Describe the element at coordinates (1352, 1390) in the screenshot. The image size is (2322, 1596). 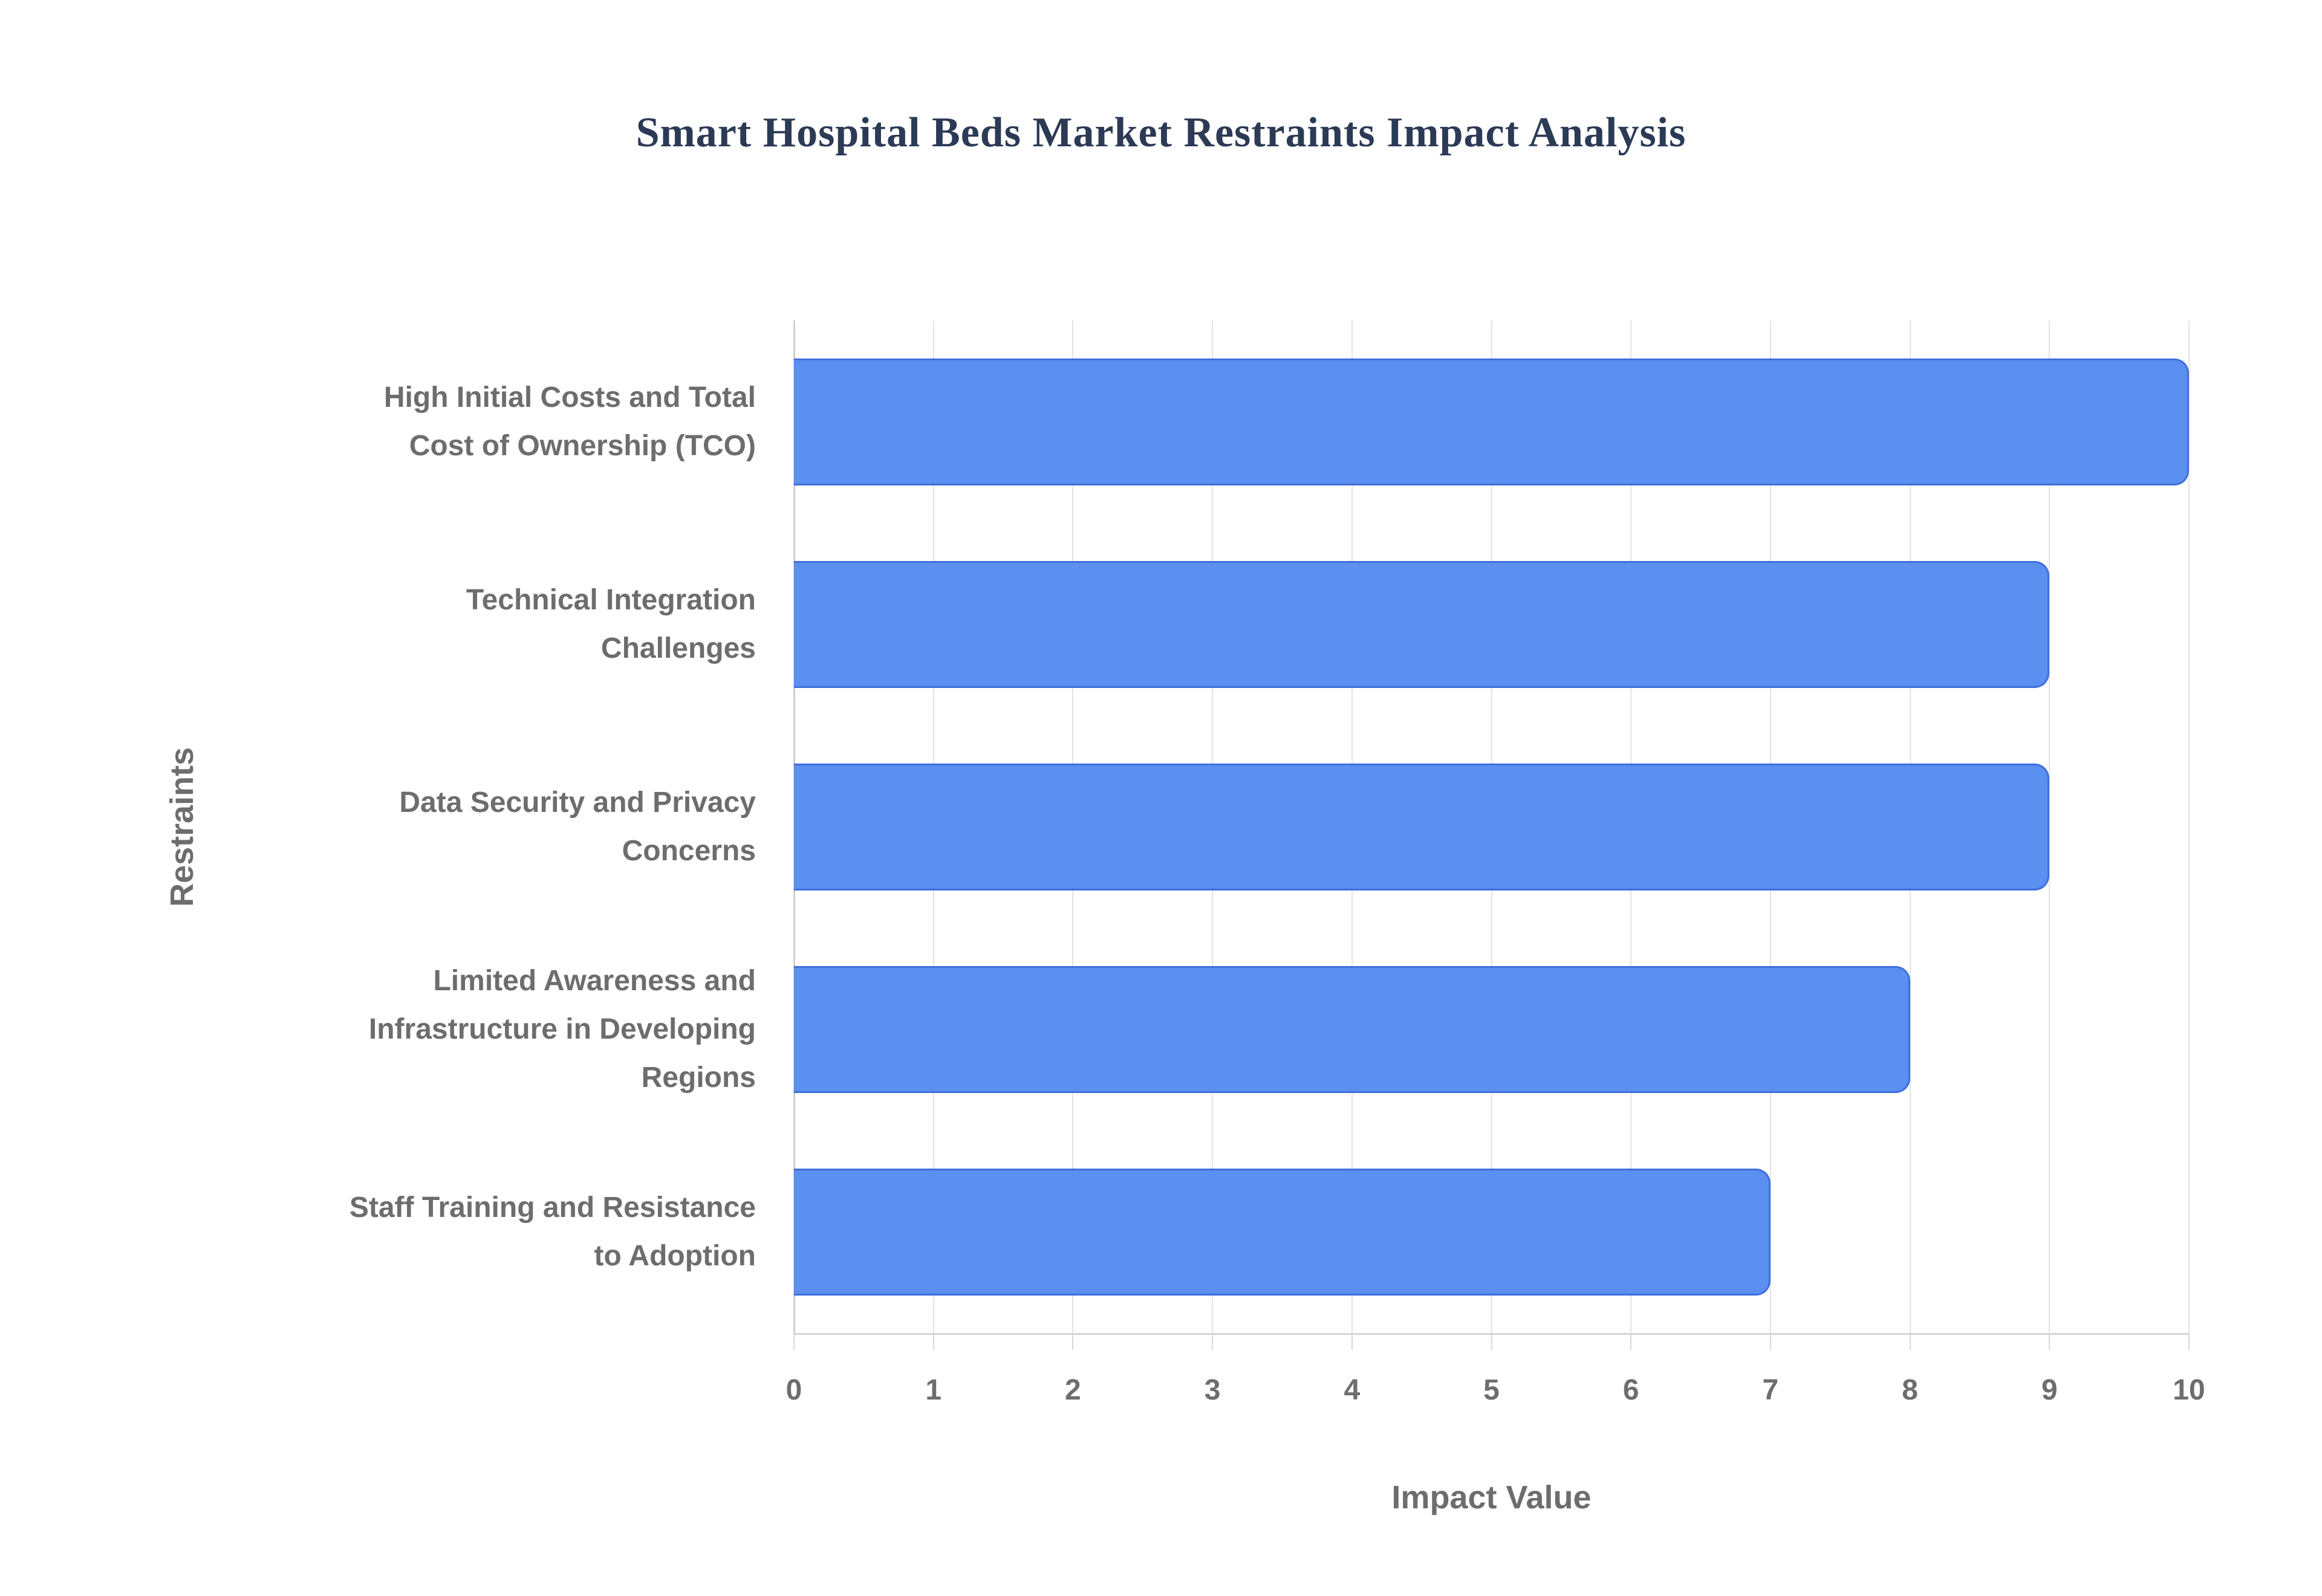
I see `x-tick-label: 4` at that location.